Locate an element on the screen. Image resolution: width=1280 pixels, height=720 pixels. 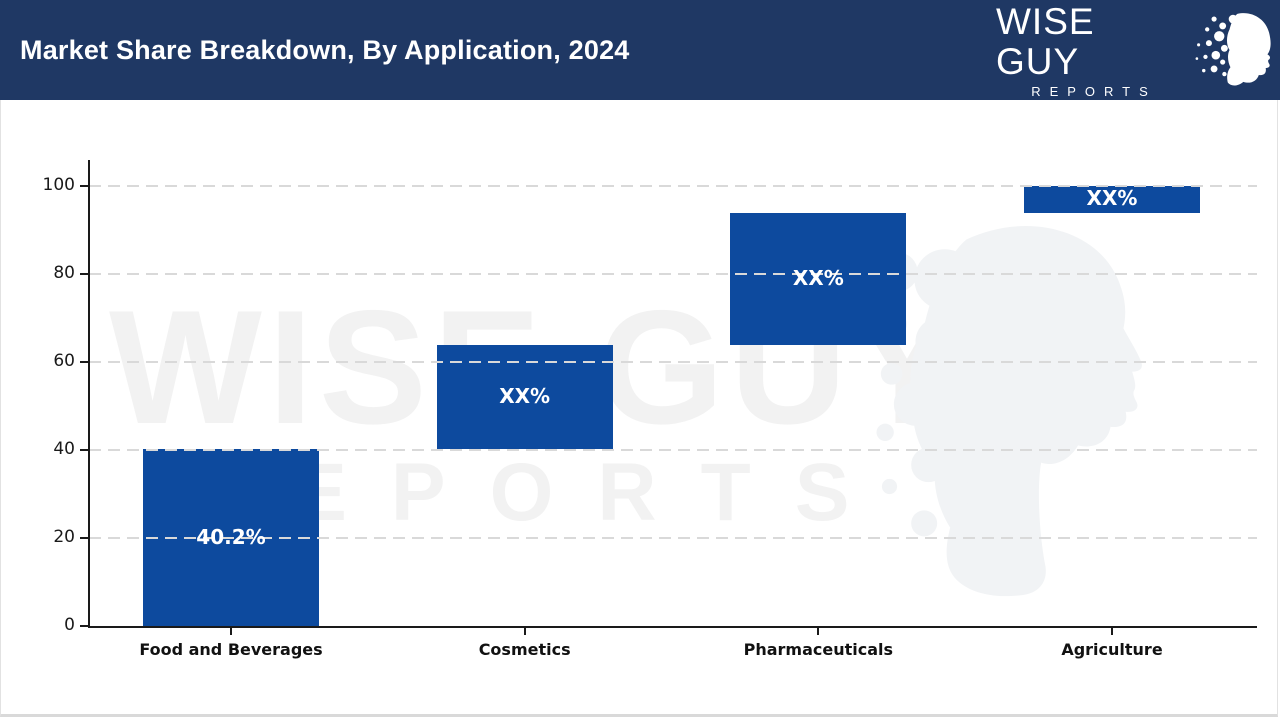
y-tick-label-40: 40 is located at coordinates (64, 449).